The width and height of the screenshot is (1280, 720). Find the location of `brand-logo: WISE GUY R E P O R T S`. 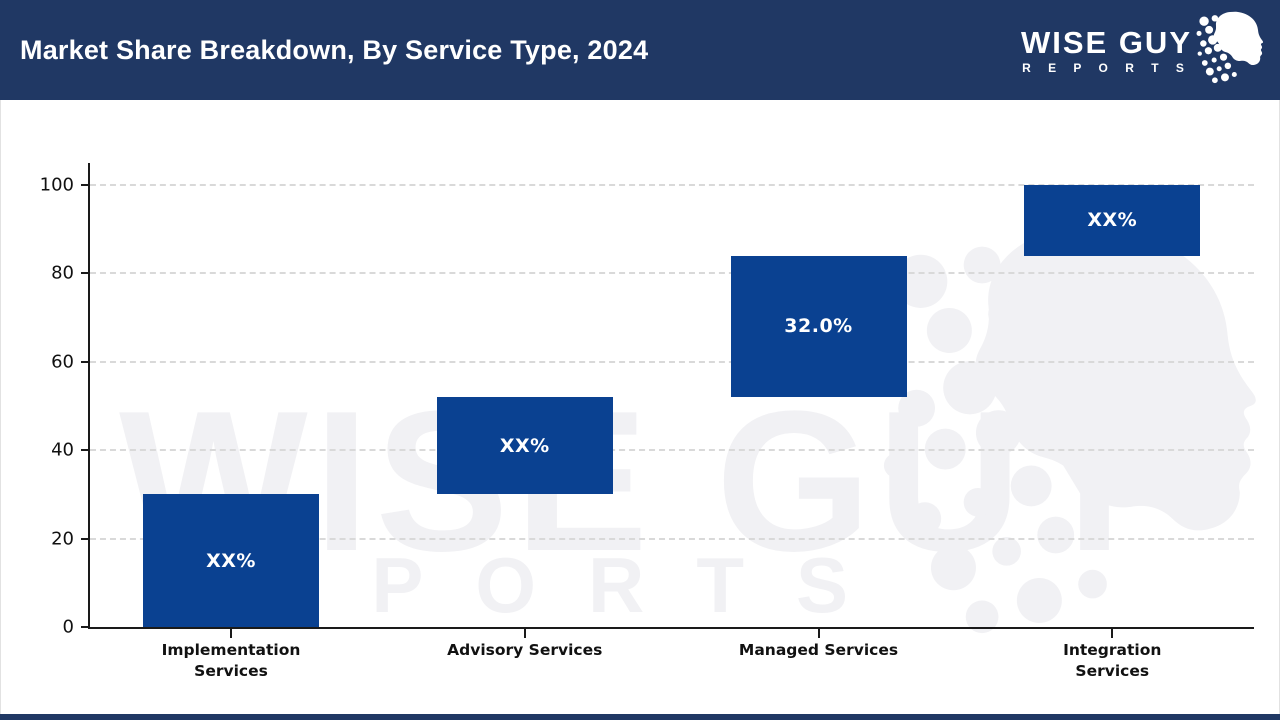

brand-logo: WISE GUY R E P O R T S is located at coordinates (1143, 50).